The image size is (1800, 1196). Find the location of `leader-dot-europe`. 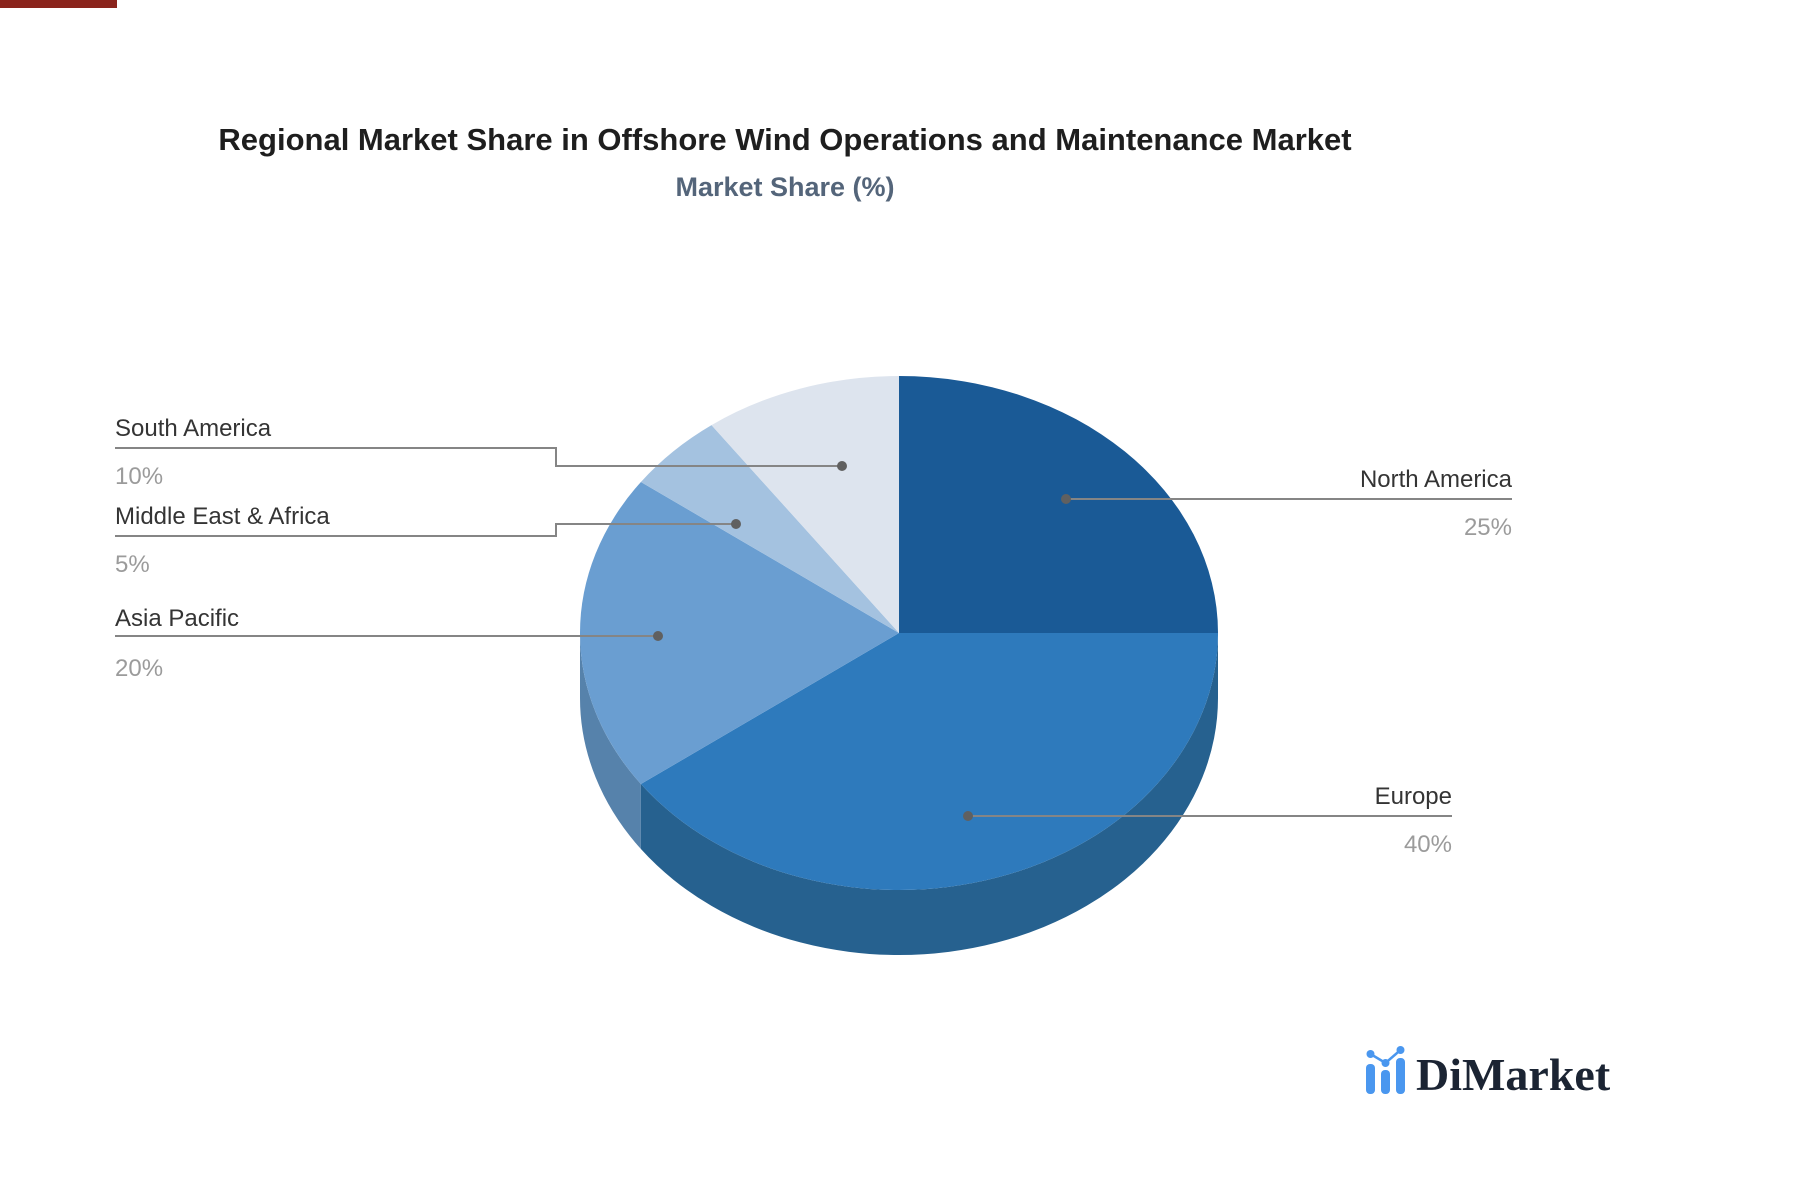

leader-dot-europe is located at coordinates (968, 816).